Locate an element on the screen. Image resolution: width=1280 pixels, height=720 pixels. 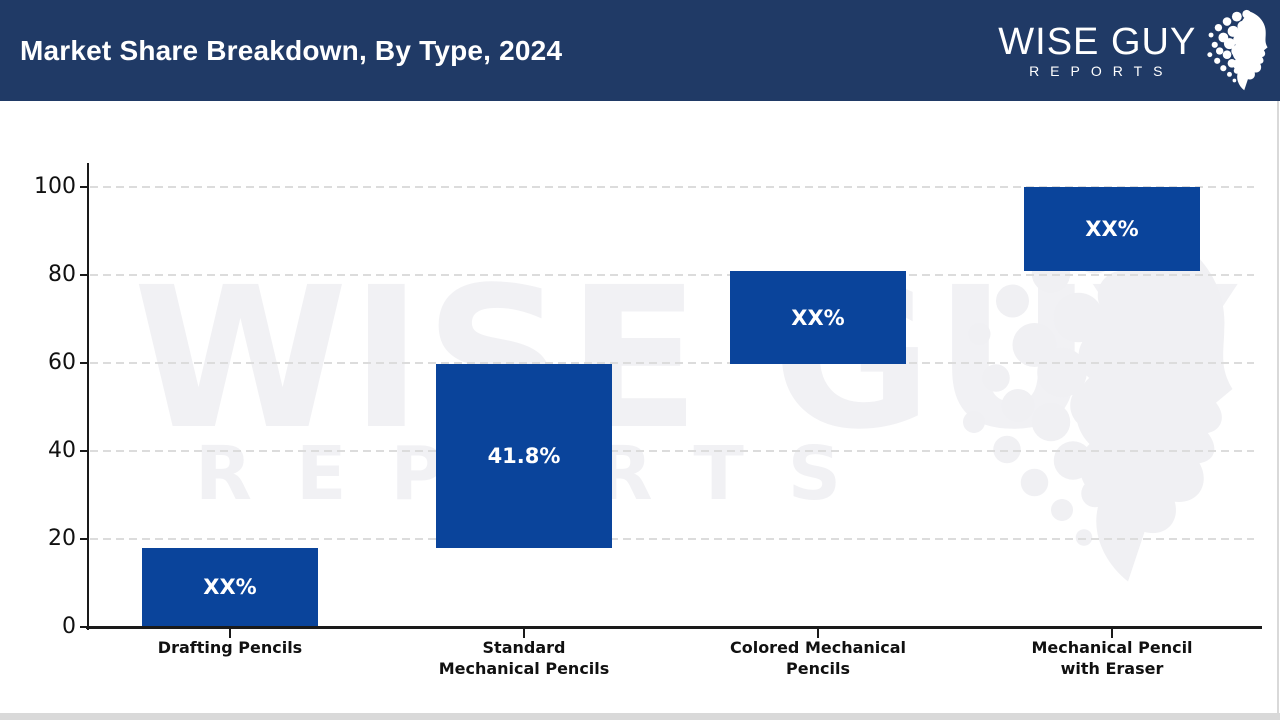
bottom-border-strip is located at coordinates (640, 716).